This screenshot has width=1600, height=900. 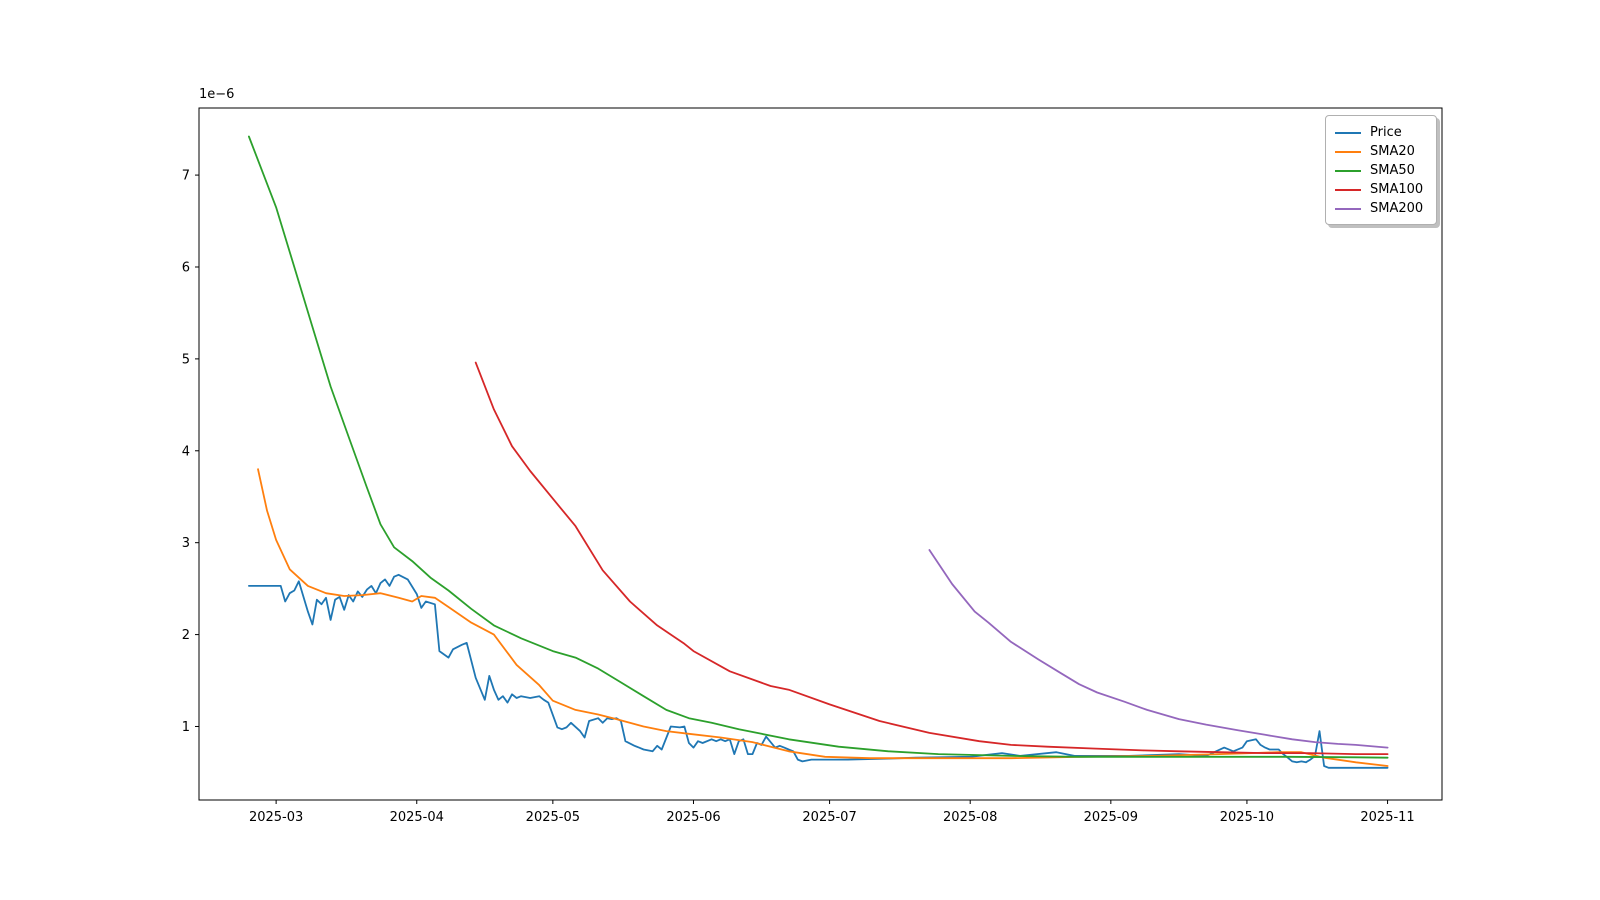 I want to click on x-tick-label: 2025-05, so click(x=553, y=817).